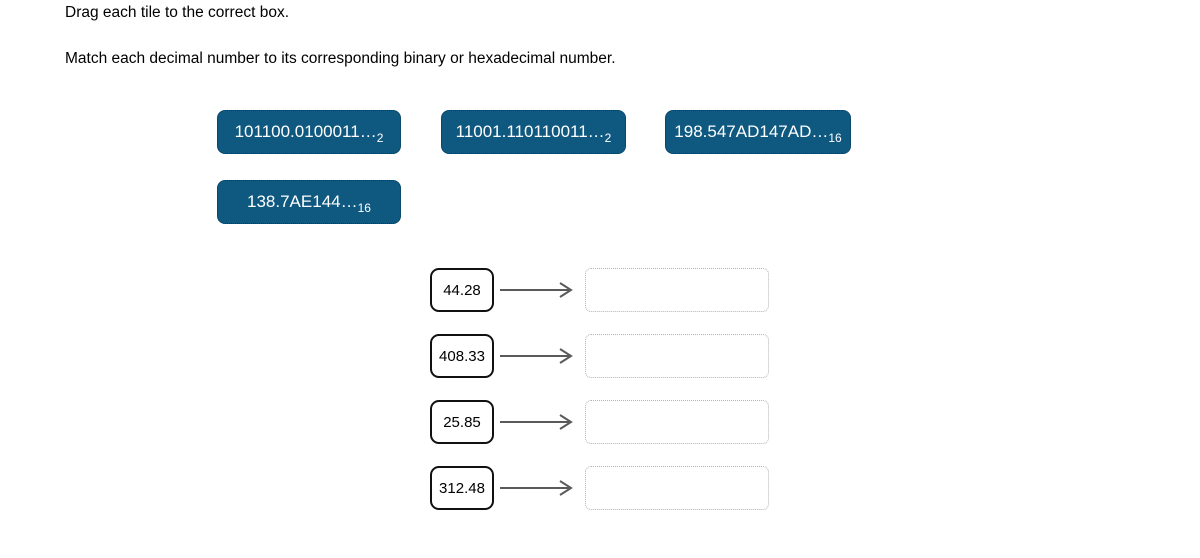 The height and width of the screenshot is (558, 1200). Describe the element at coordinates (462, 290) in the screenshot. I see `decimal-label: 44.28` at that location.